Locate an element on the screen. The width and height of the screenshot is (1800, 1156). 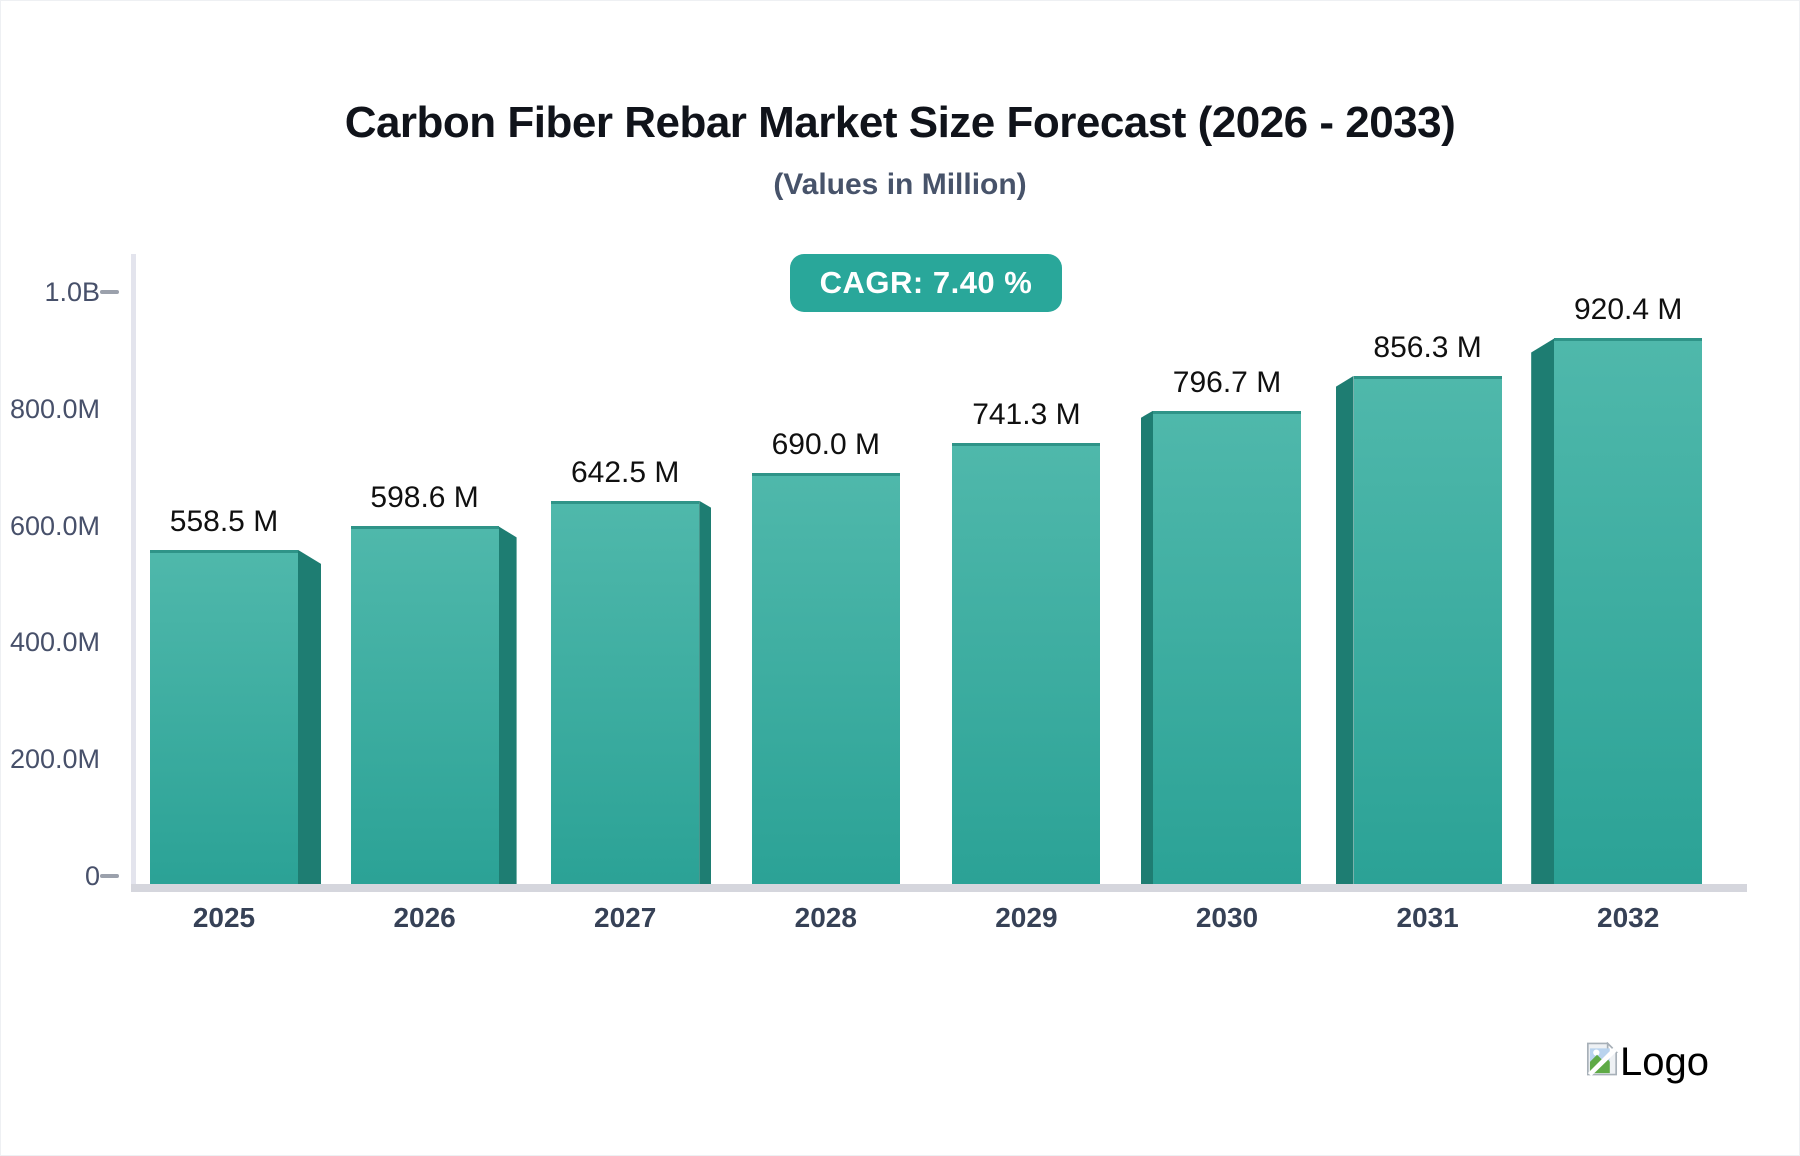
x-tick-label: 2030 is located at coordinates (1227, 917).